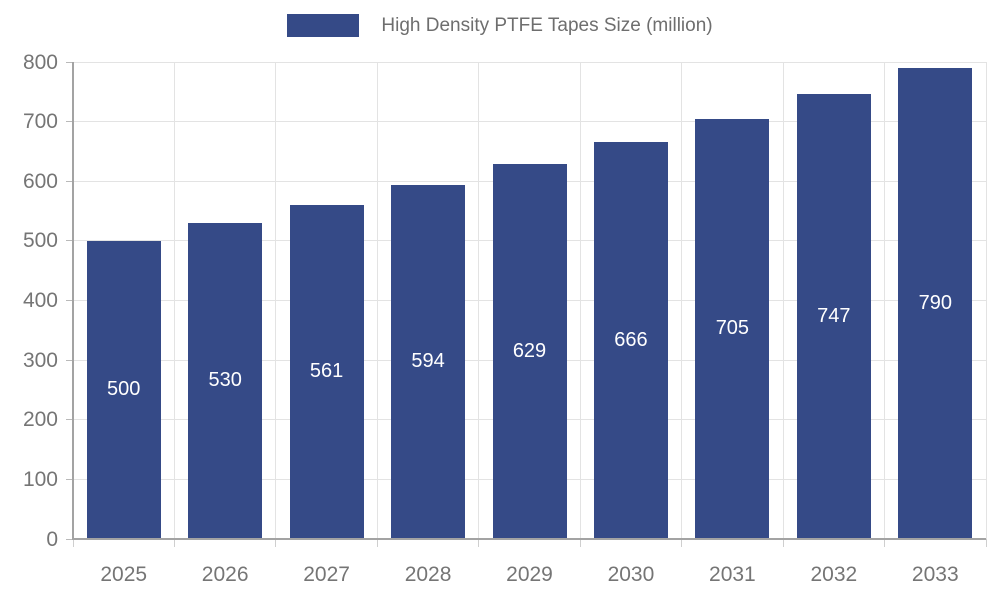 The width and height of the screenshot is (1000, 600). What do you see at coordinates (225, 574) in the screenshot?
I see `x-axis-label: 2026` at bounding box center [225, 574].